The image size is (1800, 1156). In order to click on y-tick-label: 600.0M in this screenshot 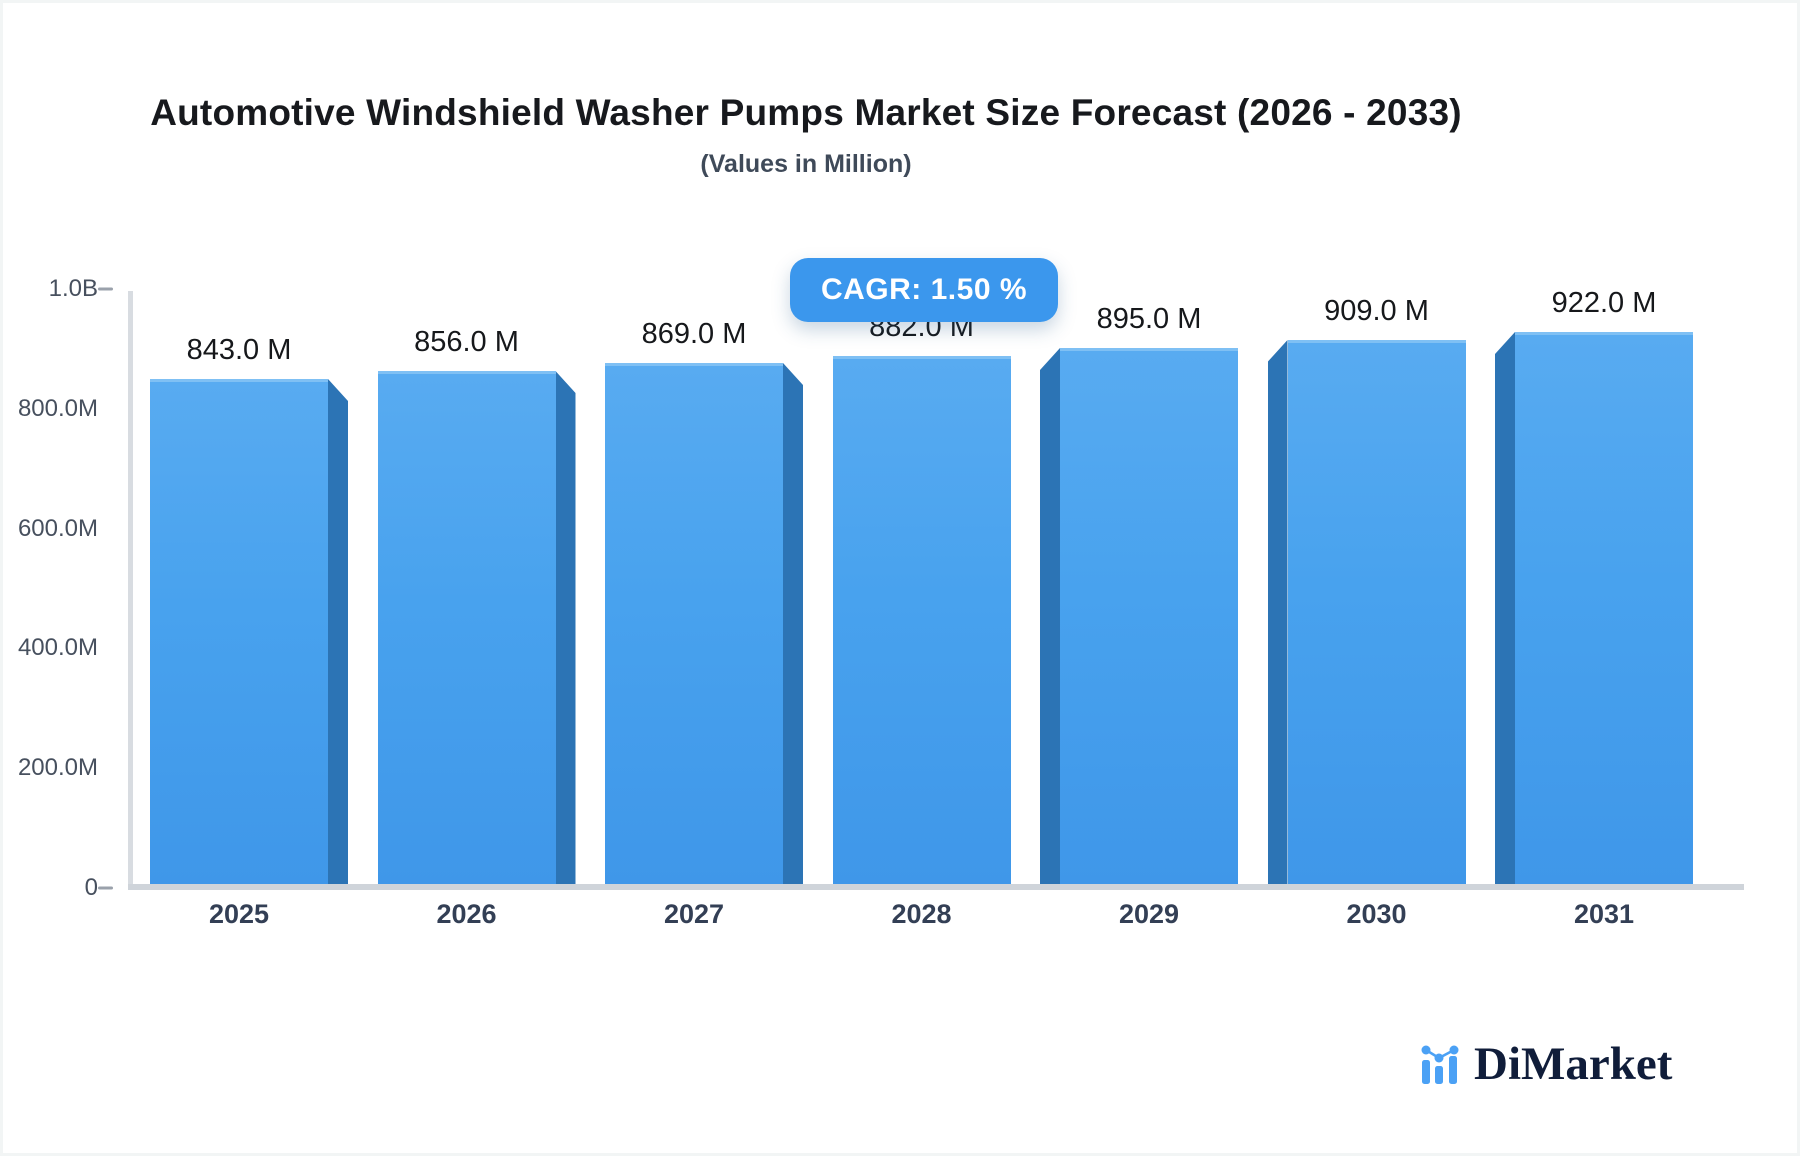, I will do `click(57, 528)`.